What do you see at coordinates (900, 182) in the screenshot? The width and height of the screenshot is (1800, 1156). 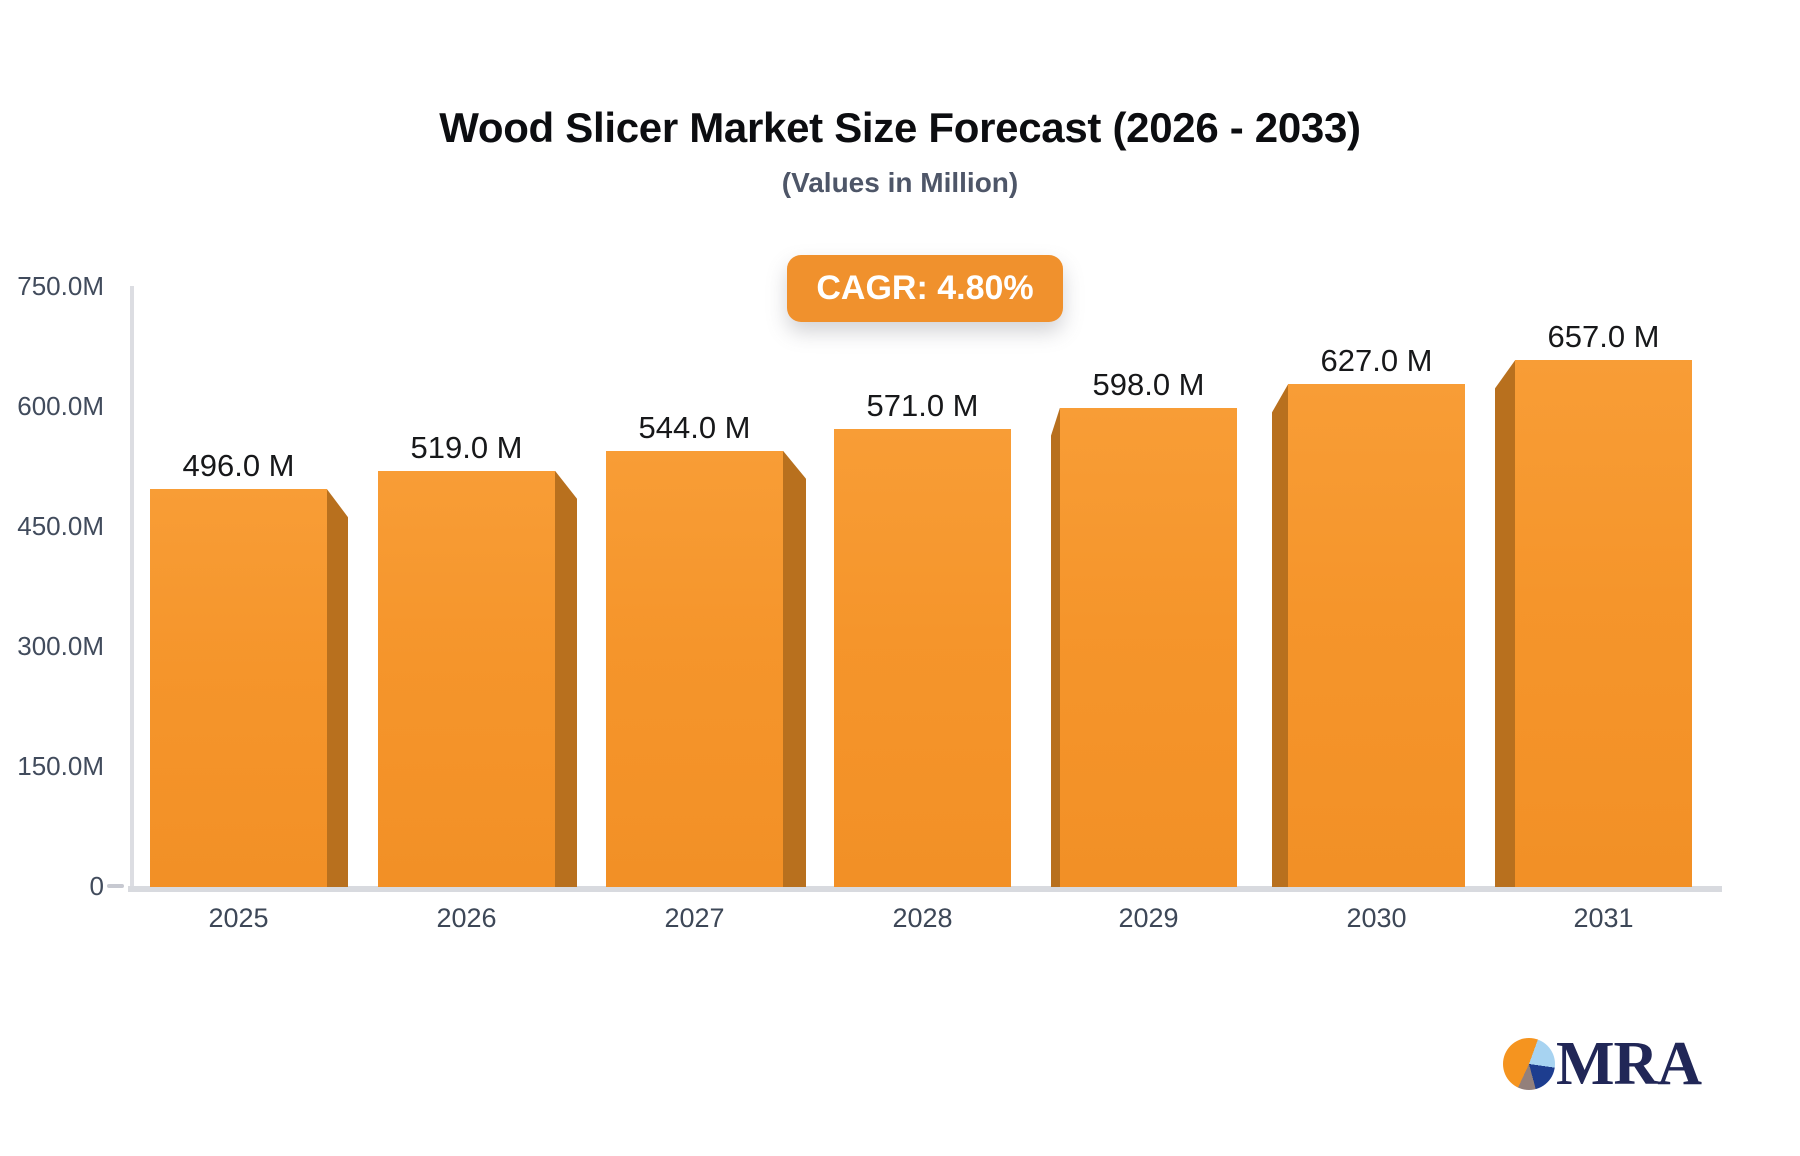 I see `chart-subtitle: (Values in Million)` at bounding box center [900, 182].